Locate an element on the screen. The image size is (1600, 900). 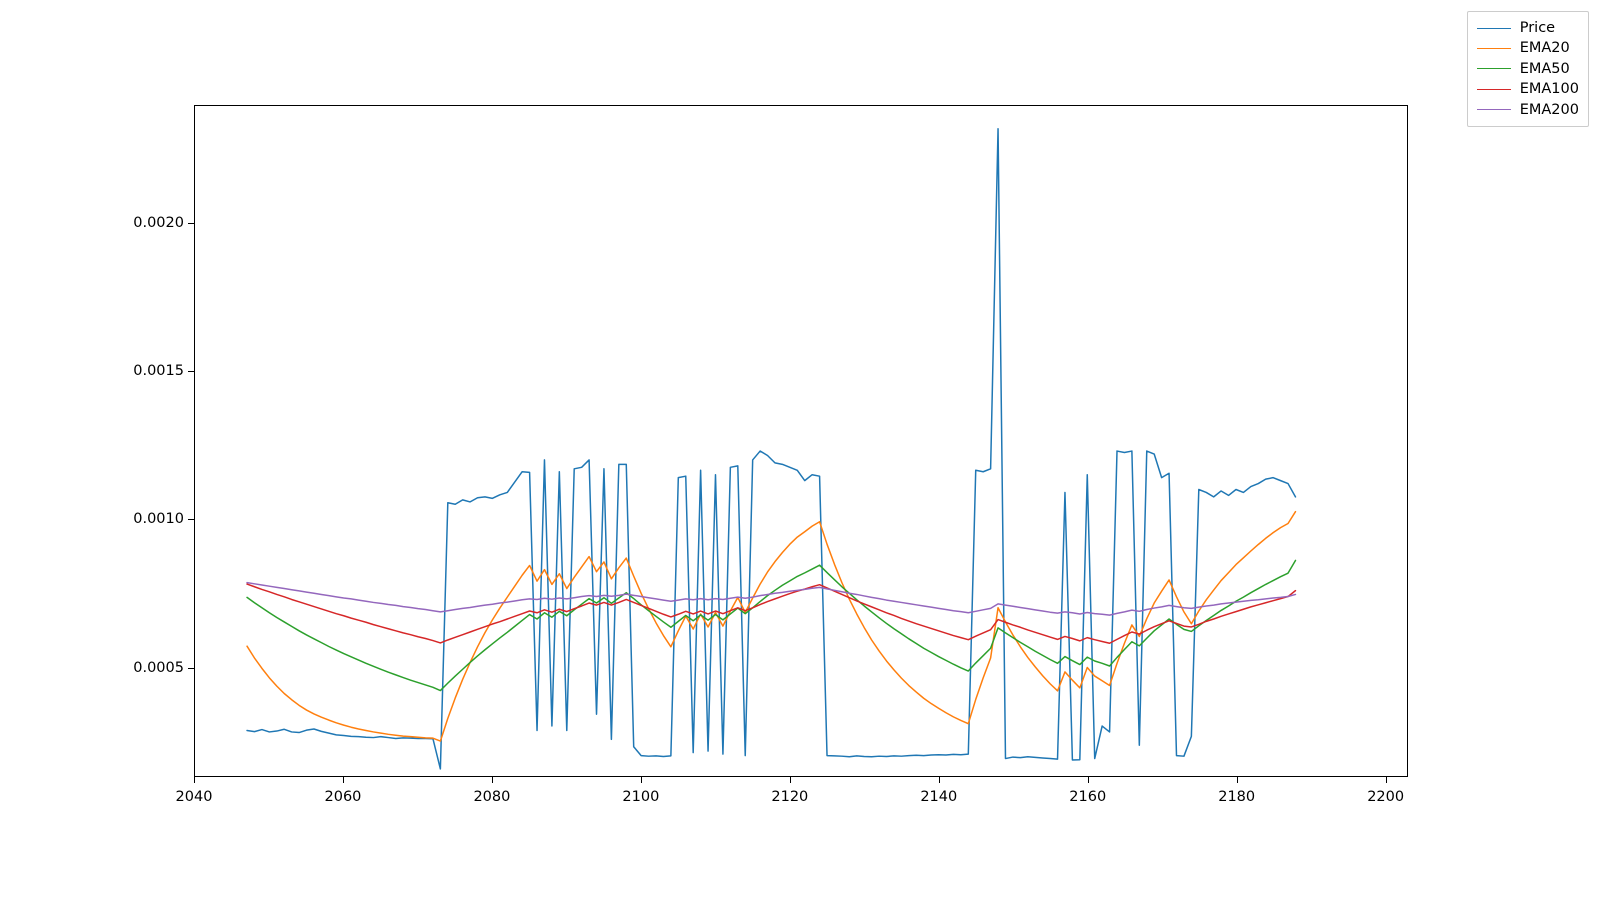
legend-label: Price is located at coordinates (1537, 27).